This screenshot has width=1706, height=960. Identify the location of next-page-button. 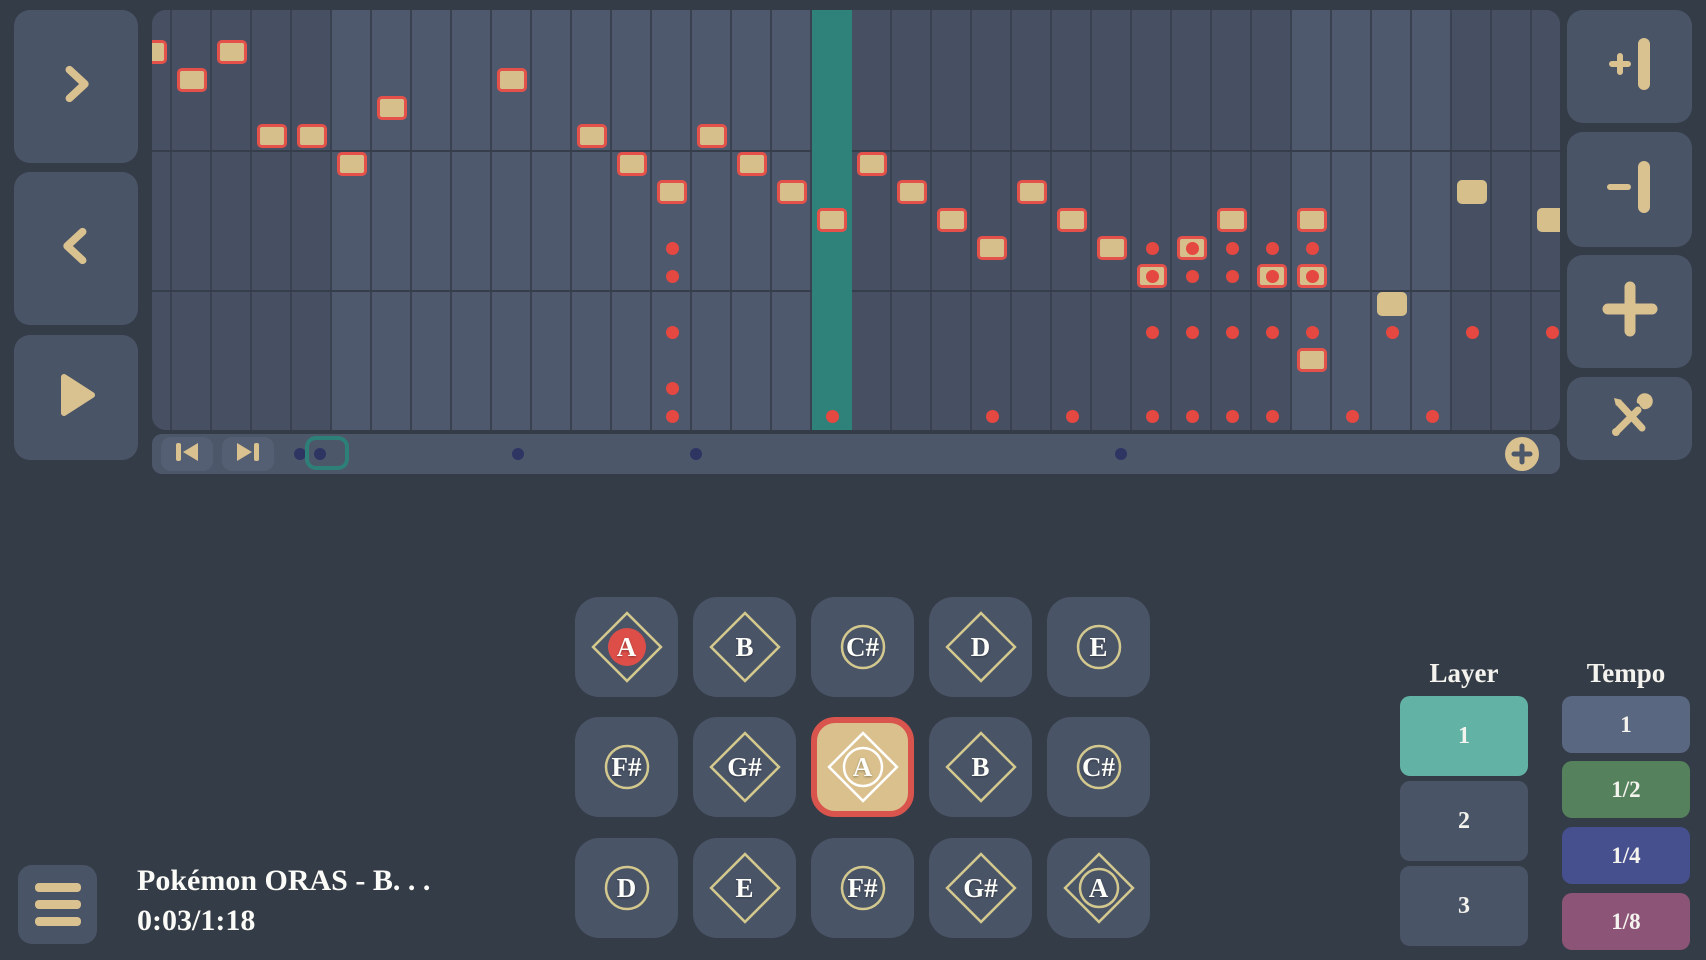
(76, 86).